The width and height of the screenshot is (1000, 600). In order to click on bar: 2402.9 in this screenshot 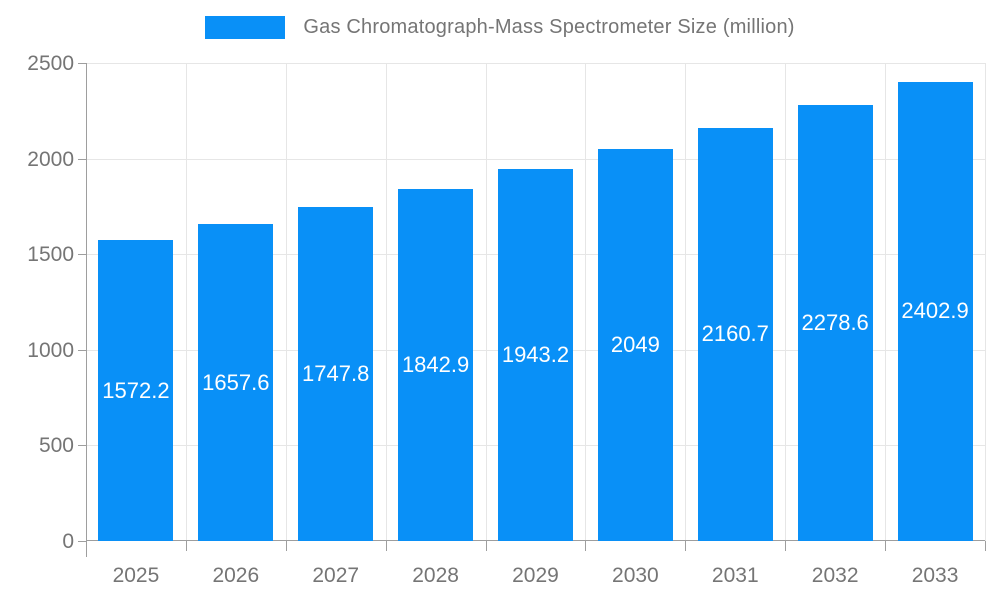, I will do `click(935, 311)`.